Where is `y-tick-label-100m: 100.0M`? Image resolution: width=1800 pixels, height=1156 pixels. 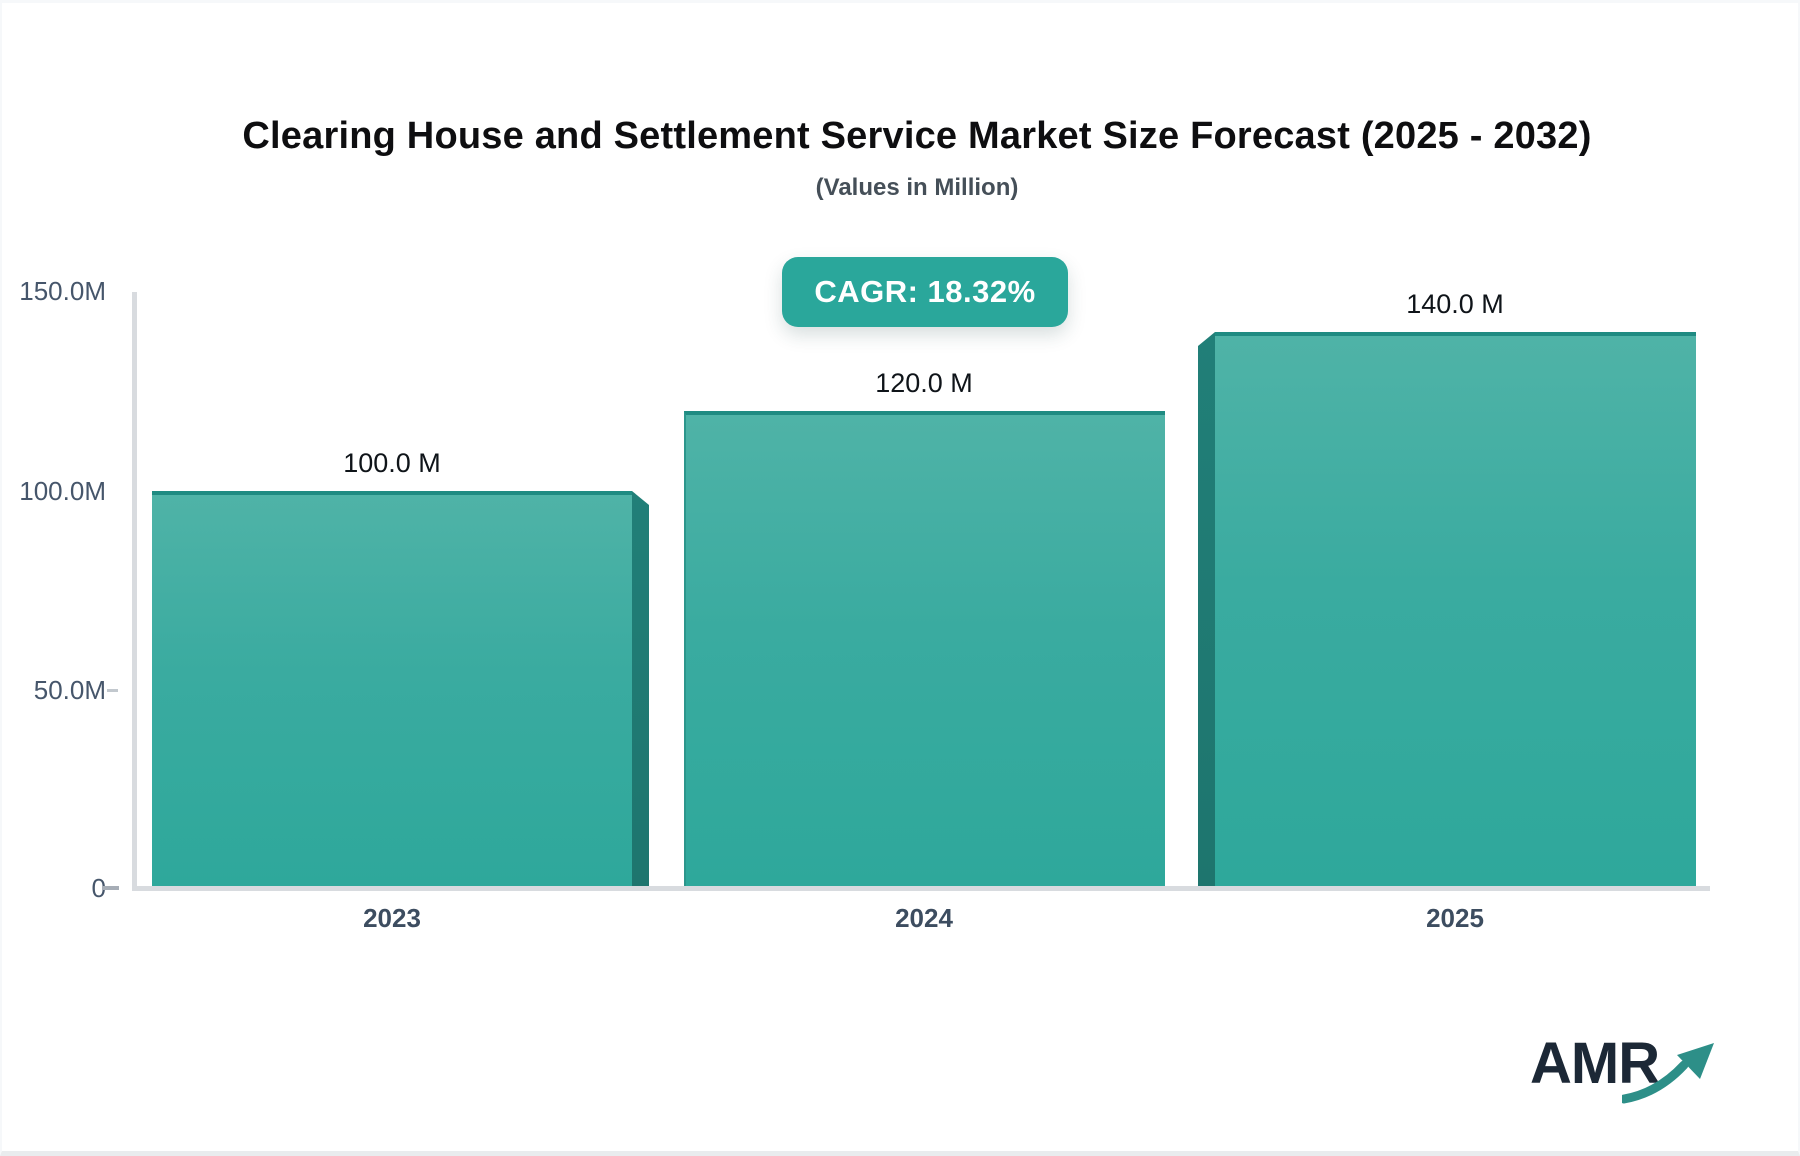 y-tick-label-100m: 100.0M is located at coordinates (62, 491).